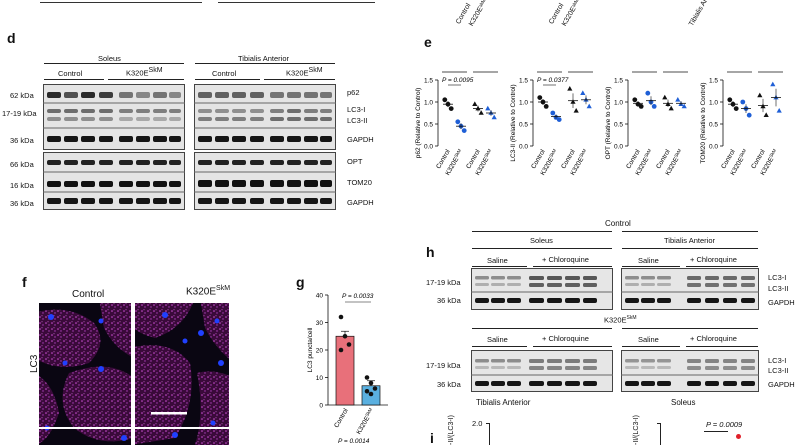 Image resolution: width=800 pixels, height=446 pixels. Describe the element at coordinates (428, 147) in the screenshot. I see `e-ytick-label-0-0: 0.0` at that location.